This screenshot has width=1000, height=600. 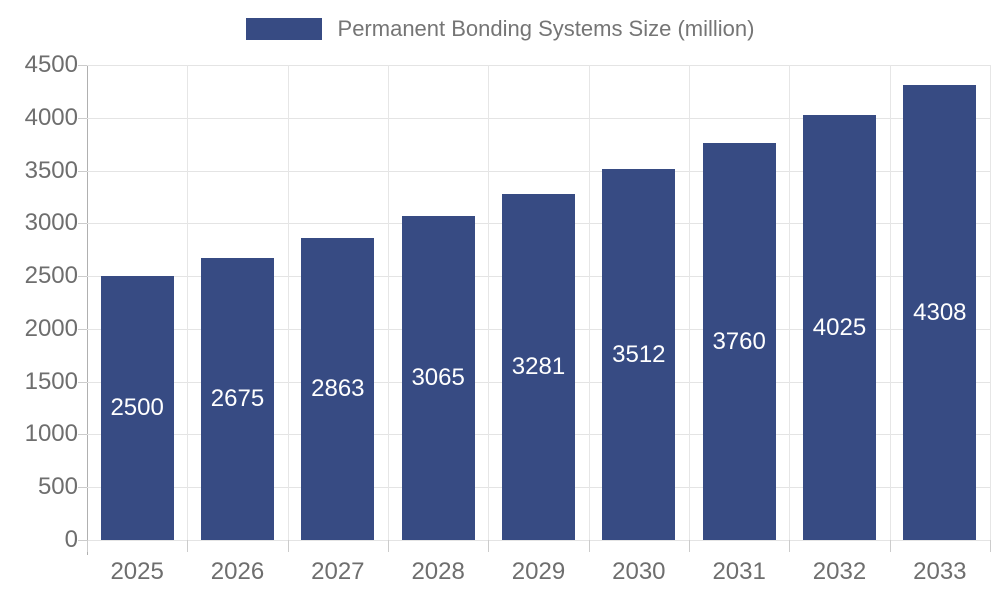 I want to click on legend: Permanent Bonding Systems Size (million), so click(x=500, y=29).